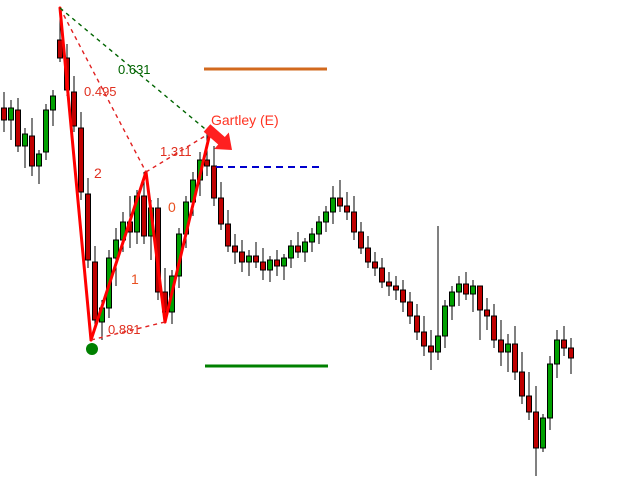 This screenshot has height=480, width=640. I want to click on entry-point-marker, so click(92, 349).